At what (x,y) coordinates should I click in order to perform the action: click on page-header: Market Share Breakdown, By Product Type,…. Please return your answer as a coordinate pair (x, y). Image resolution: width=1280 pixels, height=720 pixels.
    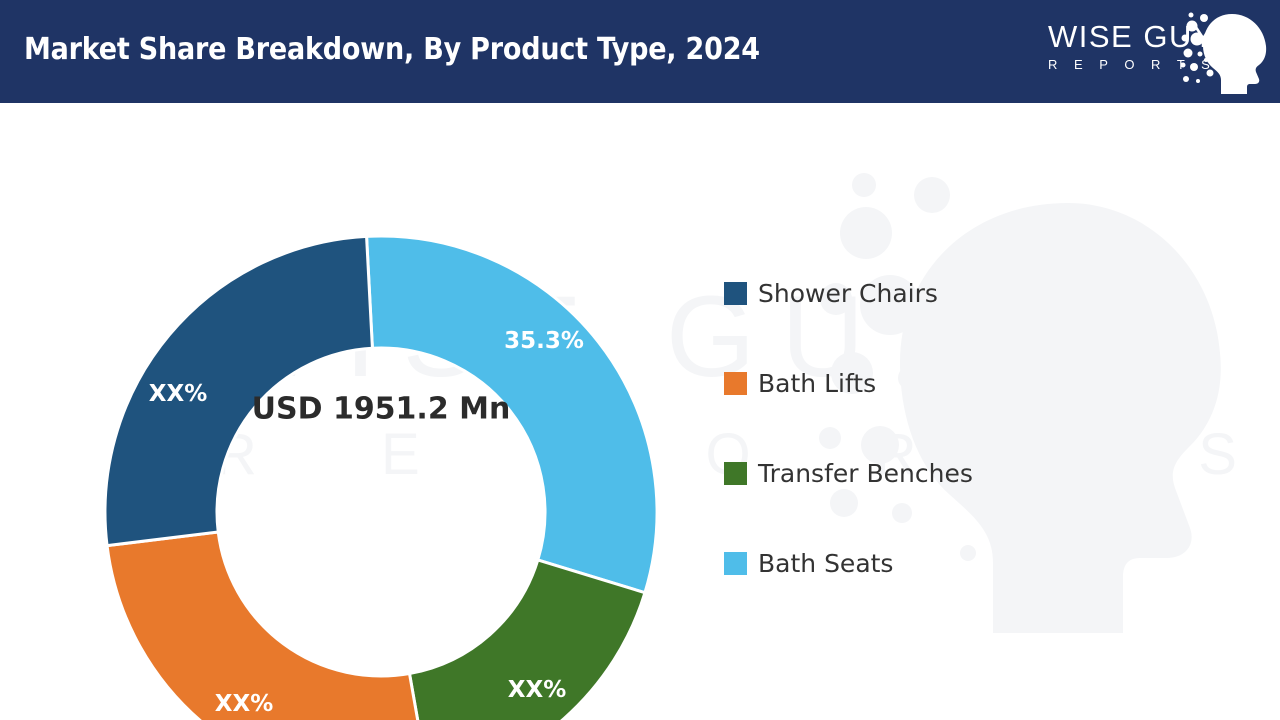
    Looking at the image, I should click on (640, 51).